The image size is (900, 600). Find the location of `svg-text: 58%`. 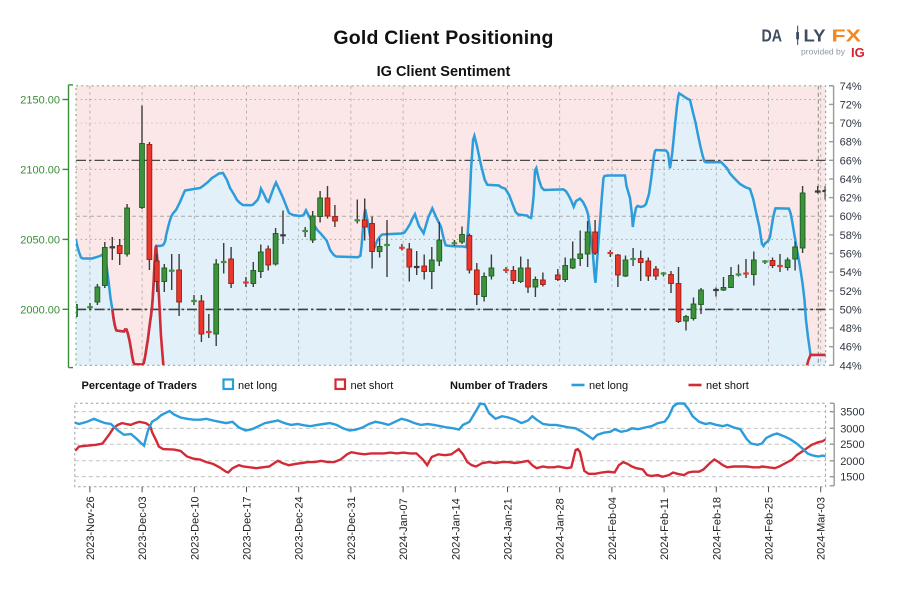

svg-text: 58% is located at coordinates (851, 236).